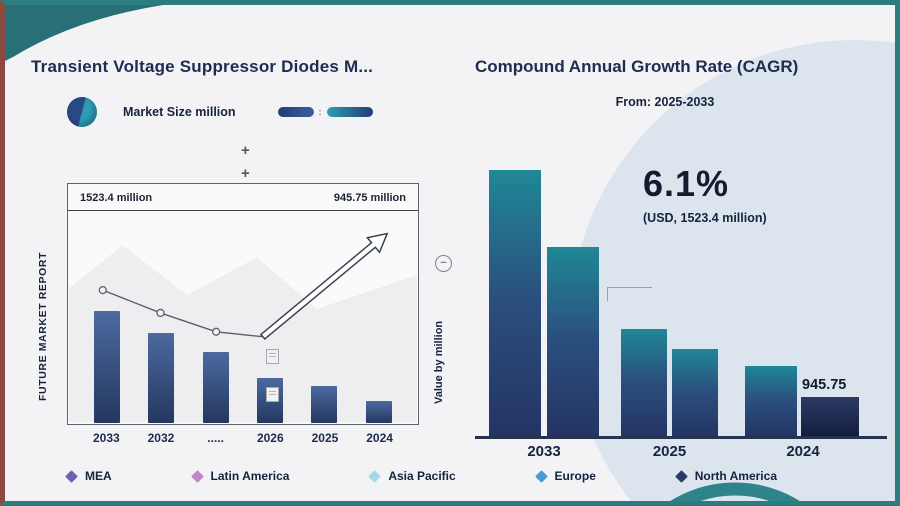 The width and height of the screenshot is (900, 506). Describe the element at coordinates (82, 112) in the screenshot. I see `sphere-icon` at that location.